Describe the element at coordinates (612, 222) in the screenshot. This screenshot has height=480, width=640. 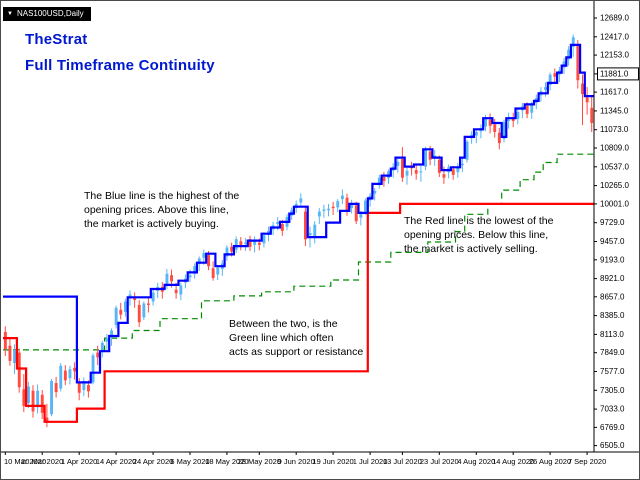
I see `svg-text: 9729.0` at that location.